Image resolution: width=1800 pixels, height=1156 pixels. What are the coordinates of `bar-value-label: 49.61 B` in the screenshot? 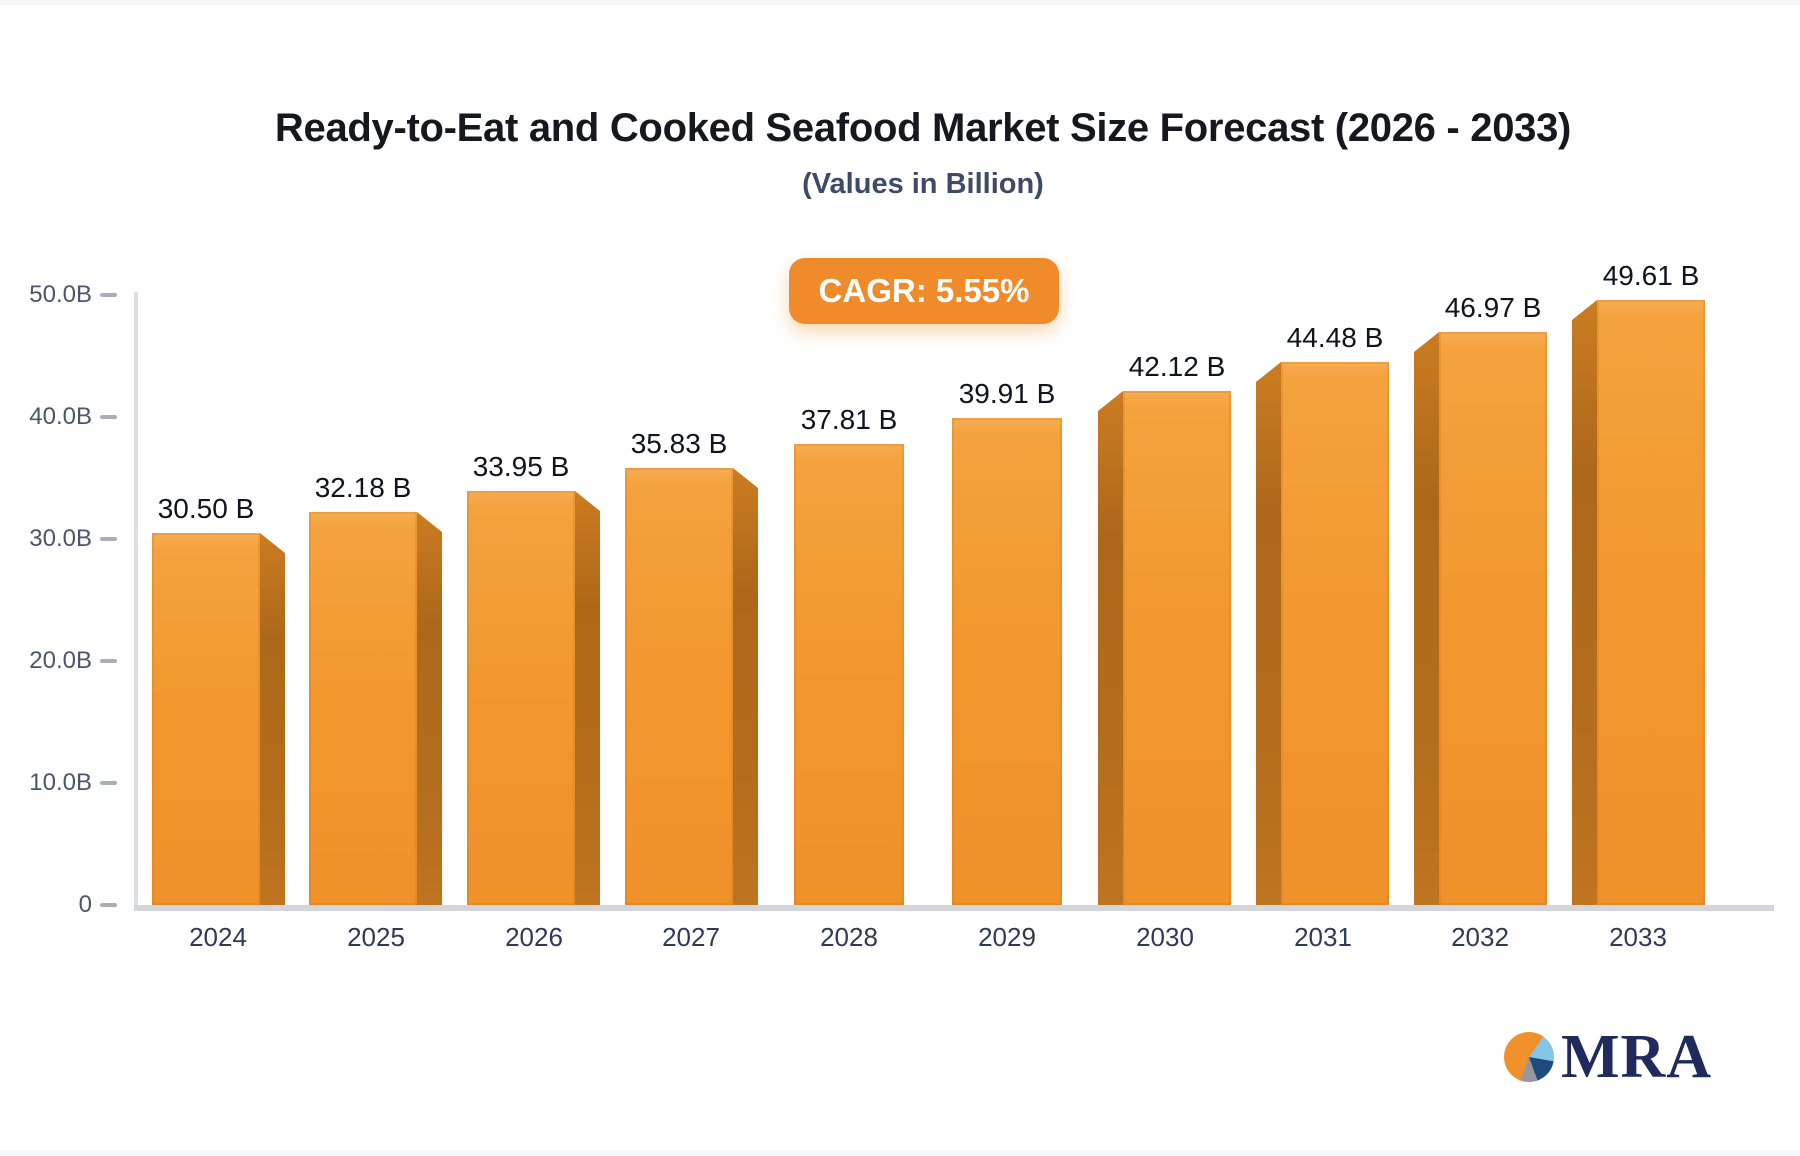 It's located at (1651, 275).